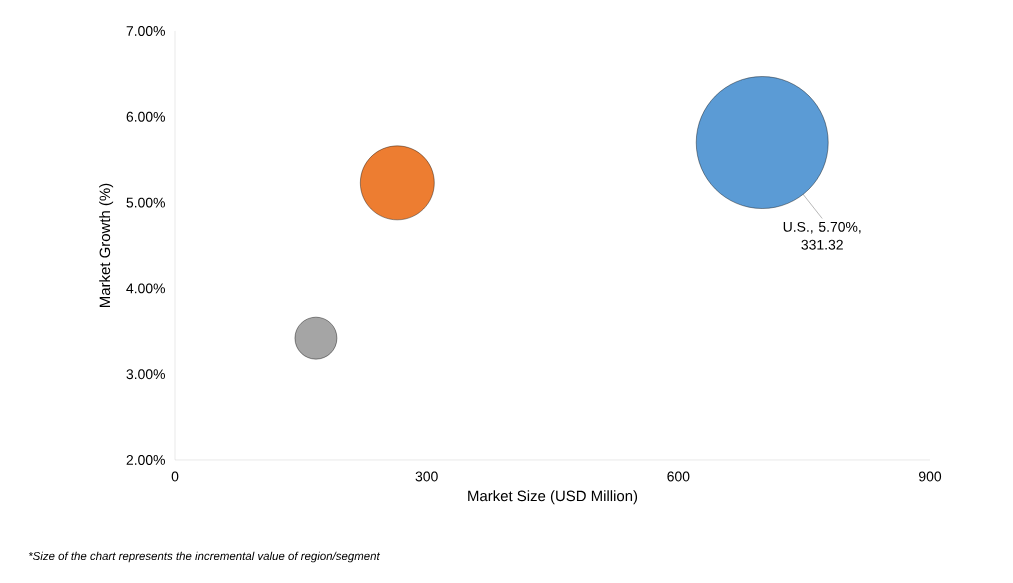 The height and width of the screenshot is (583, 1013). I want to click on y-axis-title: Market Growth (%), so click(106, 245).